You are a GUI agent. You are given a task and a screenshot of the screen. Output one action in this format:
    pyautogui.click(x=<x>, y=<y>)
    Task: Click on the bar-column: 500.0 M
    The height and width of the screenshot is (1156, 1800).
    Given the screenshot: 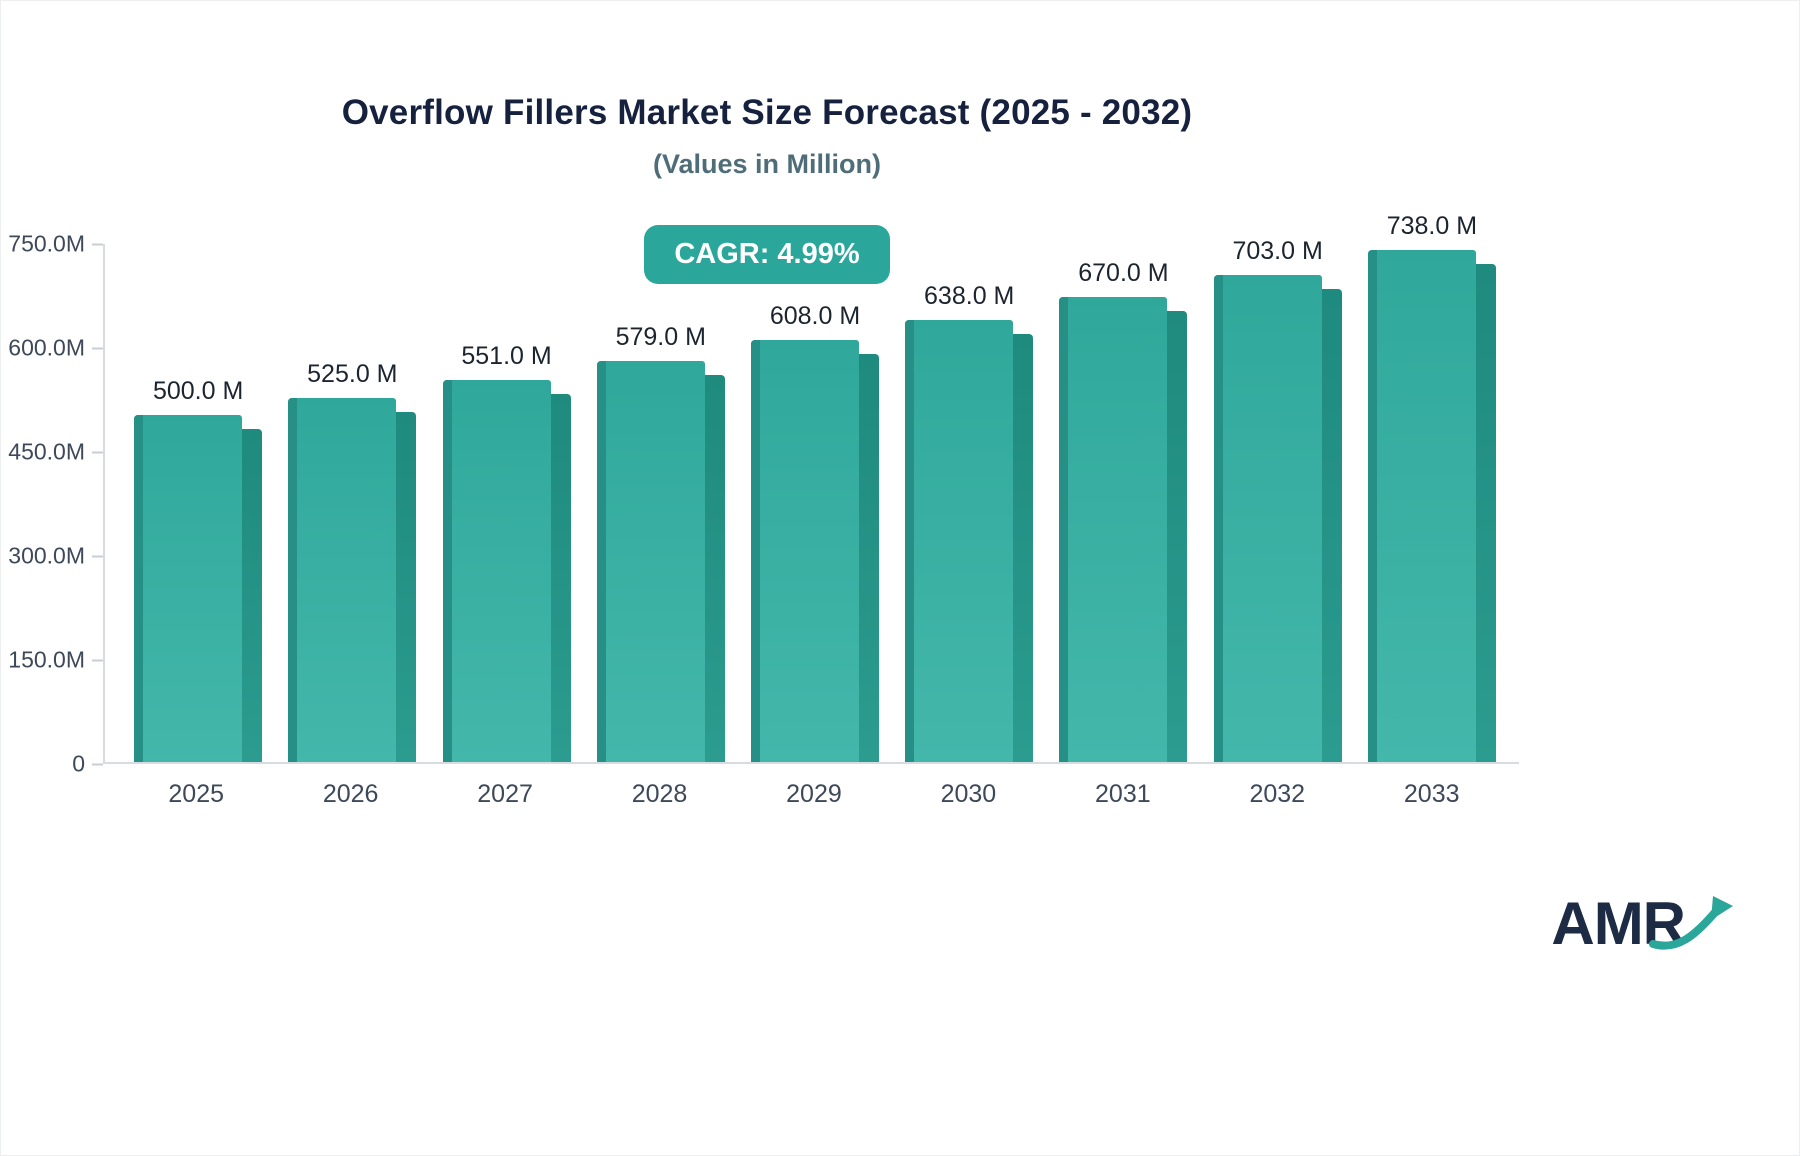 What is the action you would take?
    pyautogui.click(x=198, y=569)
    